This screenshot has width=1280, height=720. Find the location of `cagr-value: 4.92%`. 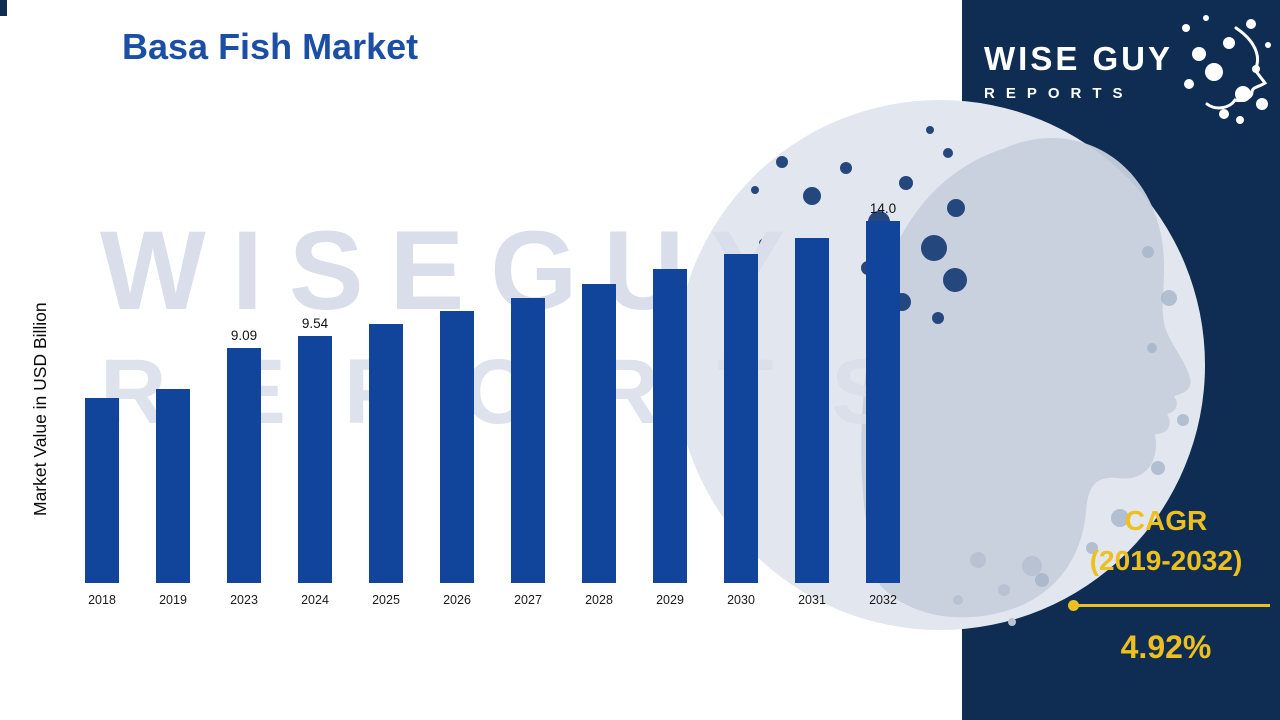

cagr-value: 4.92% is located at coordinates (1166, 647).